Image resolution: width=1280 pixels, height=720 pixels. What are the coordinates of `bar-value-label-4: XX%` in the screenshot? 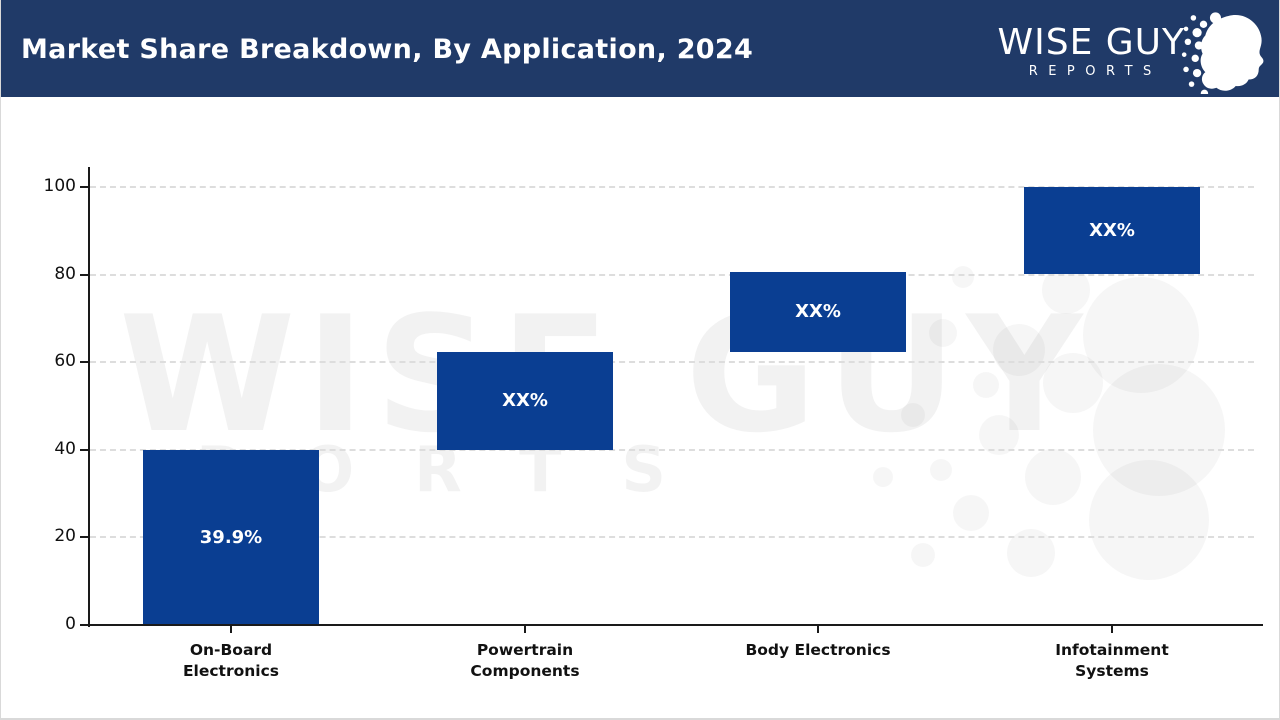 It's located at (1112, 231).